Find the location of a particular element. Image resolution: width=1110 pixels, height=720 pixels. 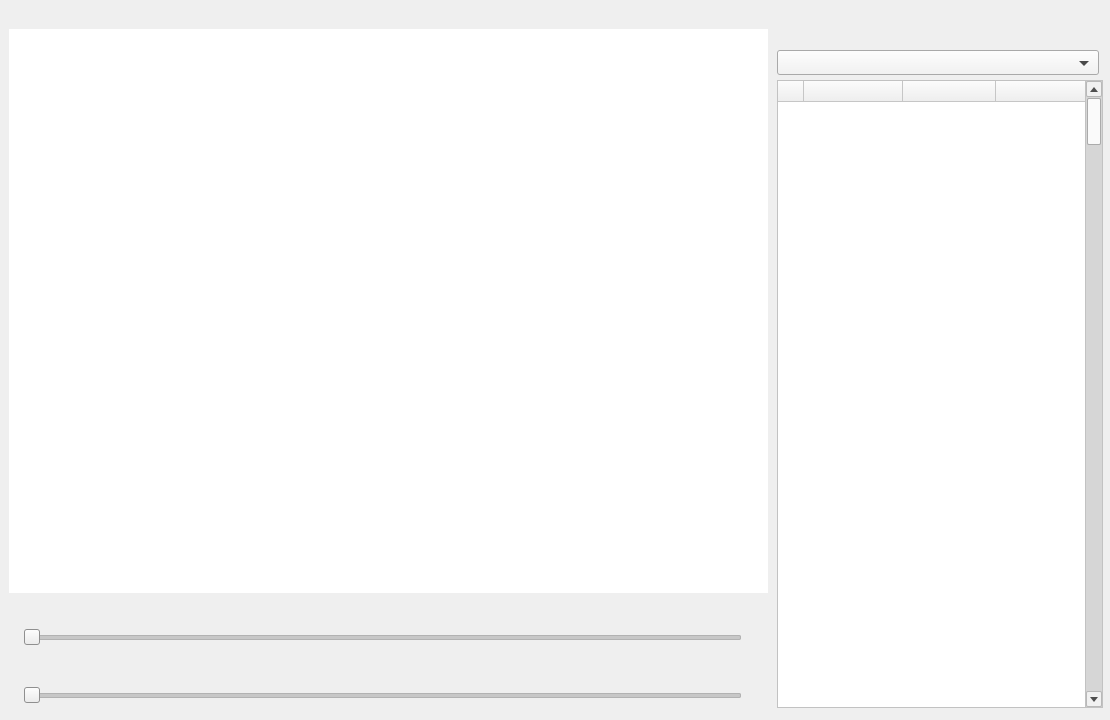

menubar is located at coordinates (555, 11).